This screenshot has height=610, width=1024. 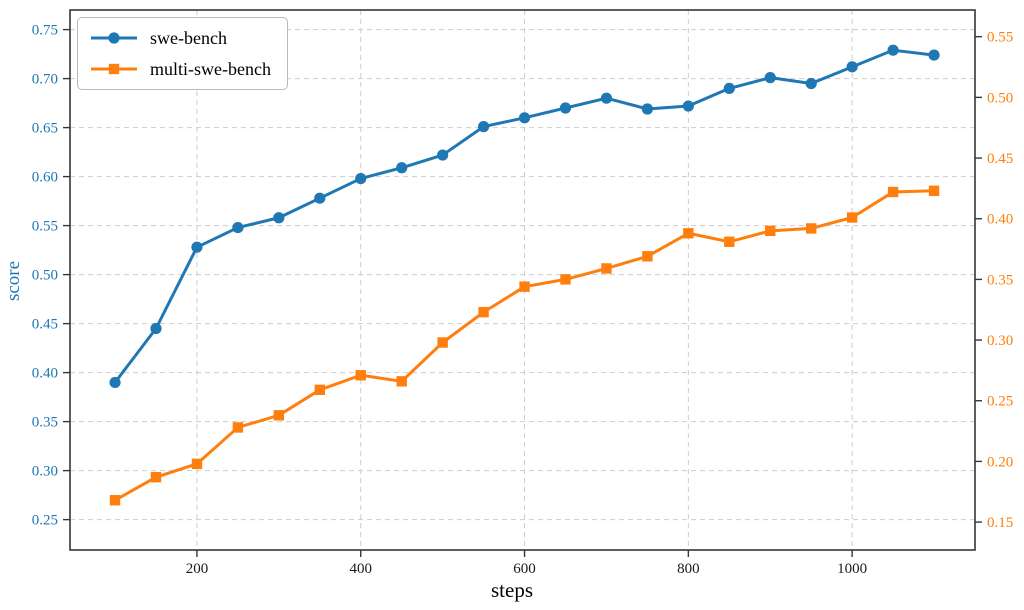 What do you see at coordinates (13, 281) in the screenshot?
I see `y-axis-label: score` at bounding box center [13, 281].